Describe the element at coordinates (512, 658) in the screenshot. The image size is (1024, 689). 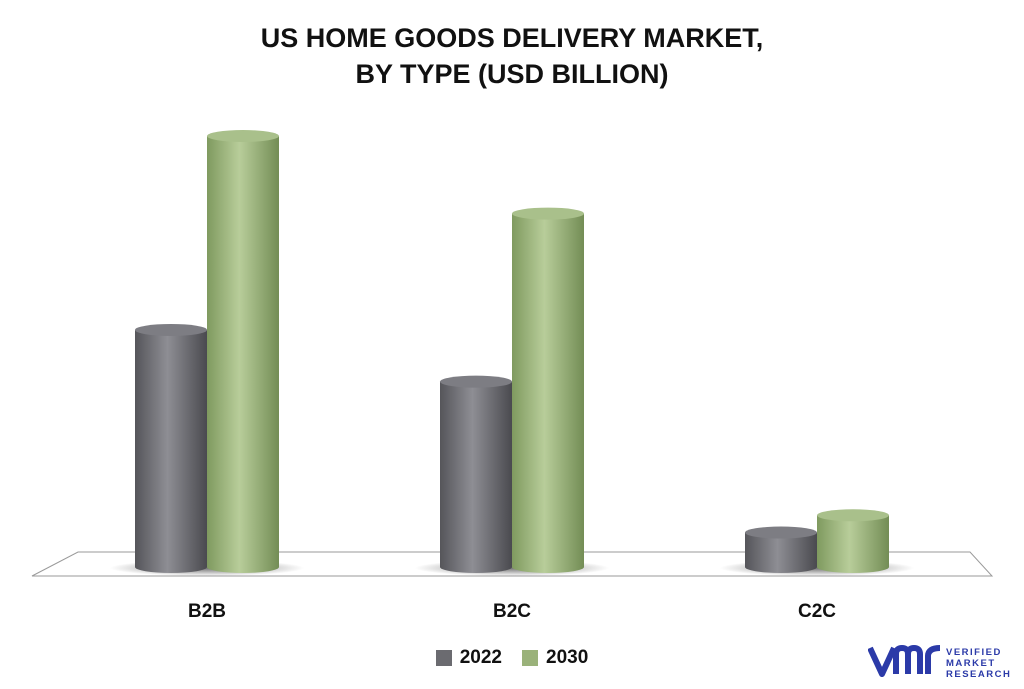
I see `legend: 2022 2030` at that location.